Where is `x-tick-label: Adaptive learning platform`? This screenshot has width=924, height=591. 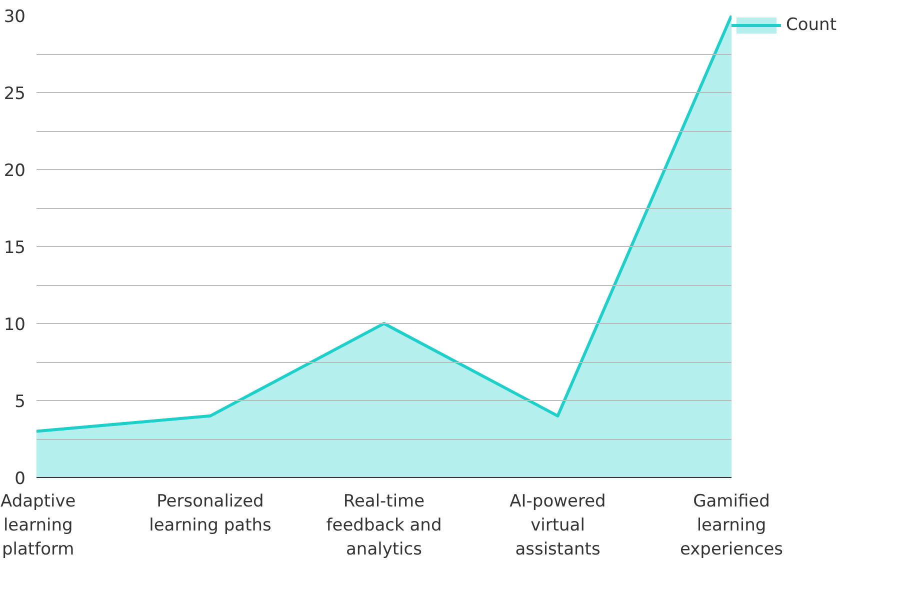
x-tick-label: Adaptive learning platform is located at coordinates (38, 526).